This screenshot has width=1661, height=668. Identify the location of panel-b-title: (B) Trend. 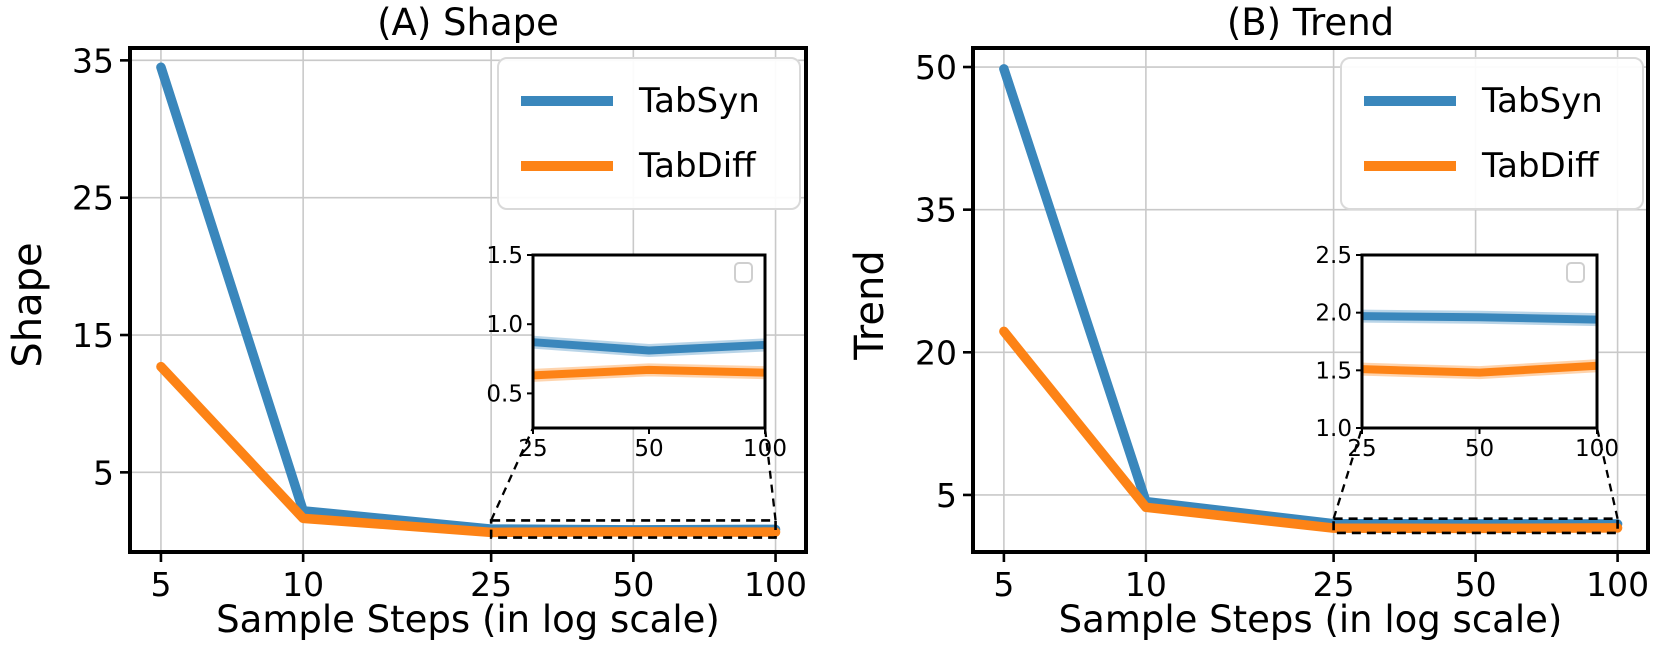
(1310, 22).